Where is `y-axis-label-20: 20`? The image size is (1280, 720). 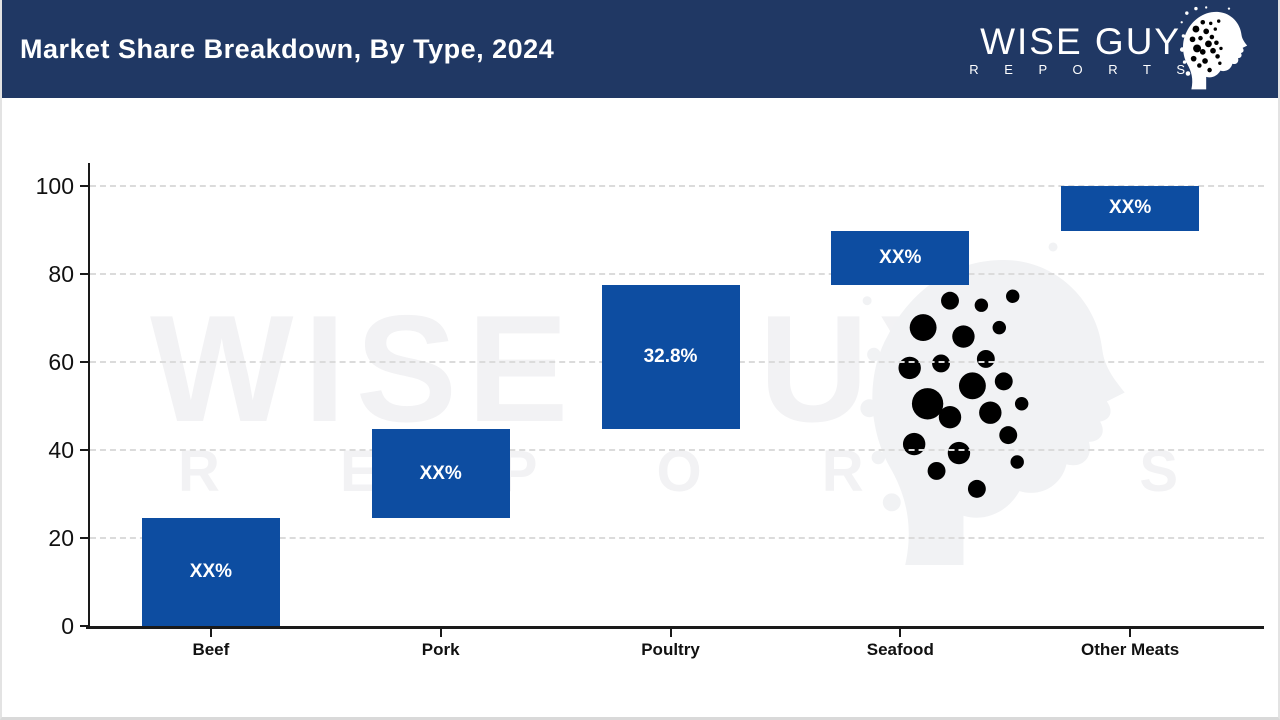 y-axis-label-20: 20 is located at coordinates (61, 538).